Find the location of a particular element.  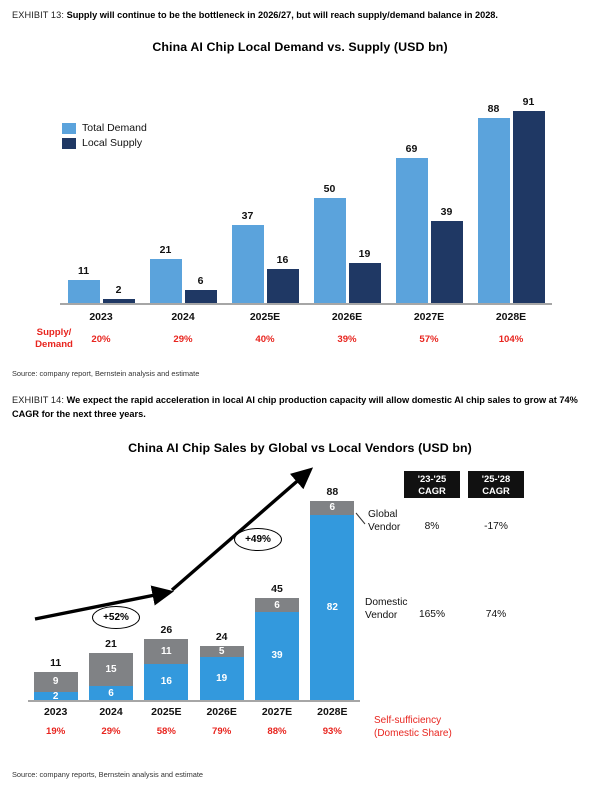

chart-1-x-axis is located at coordinates (306, 304).